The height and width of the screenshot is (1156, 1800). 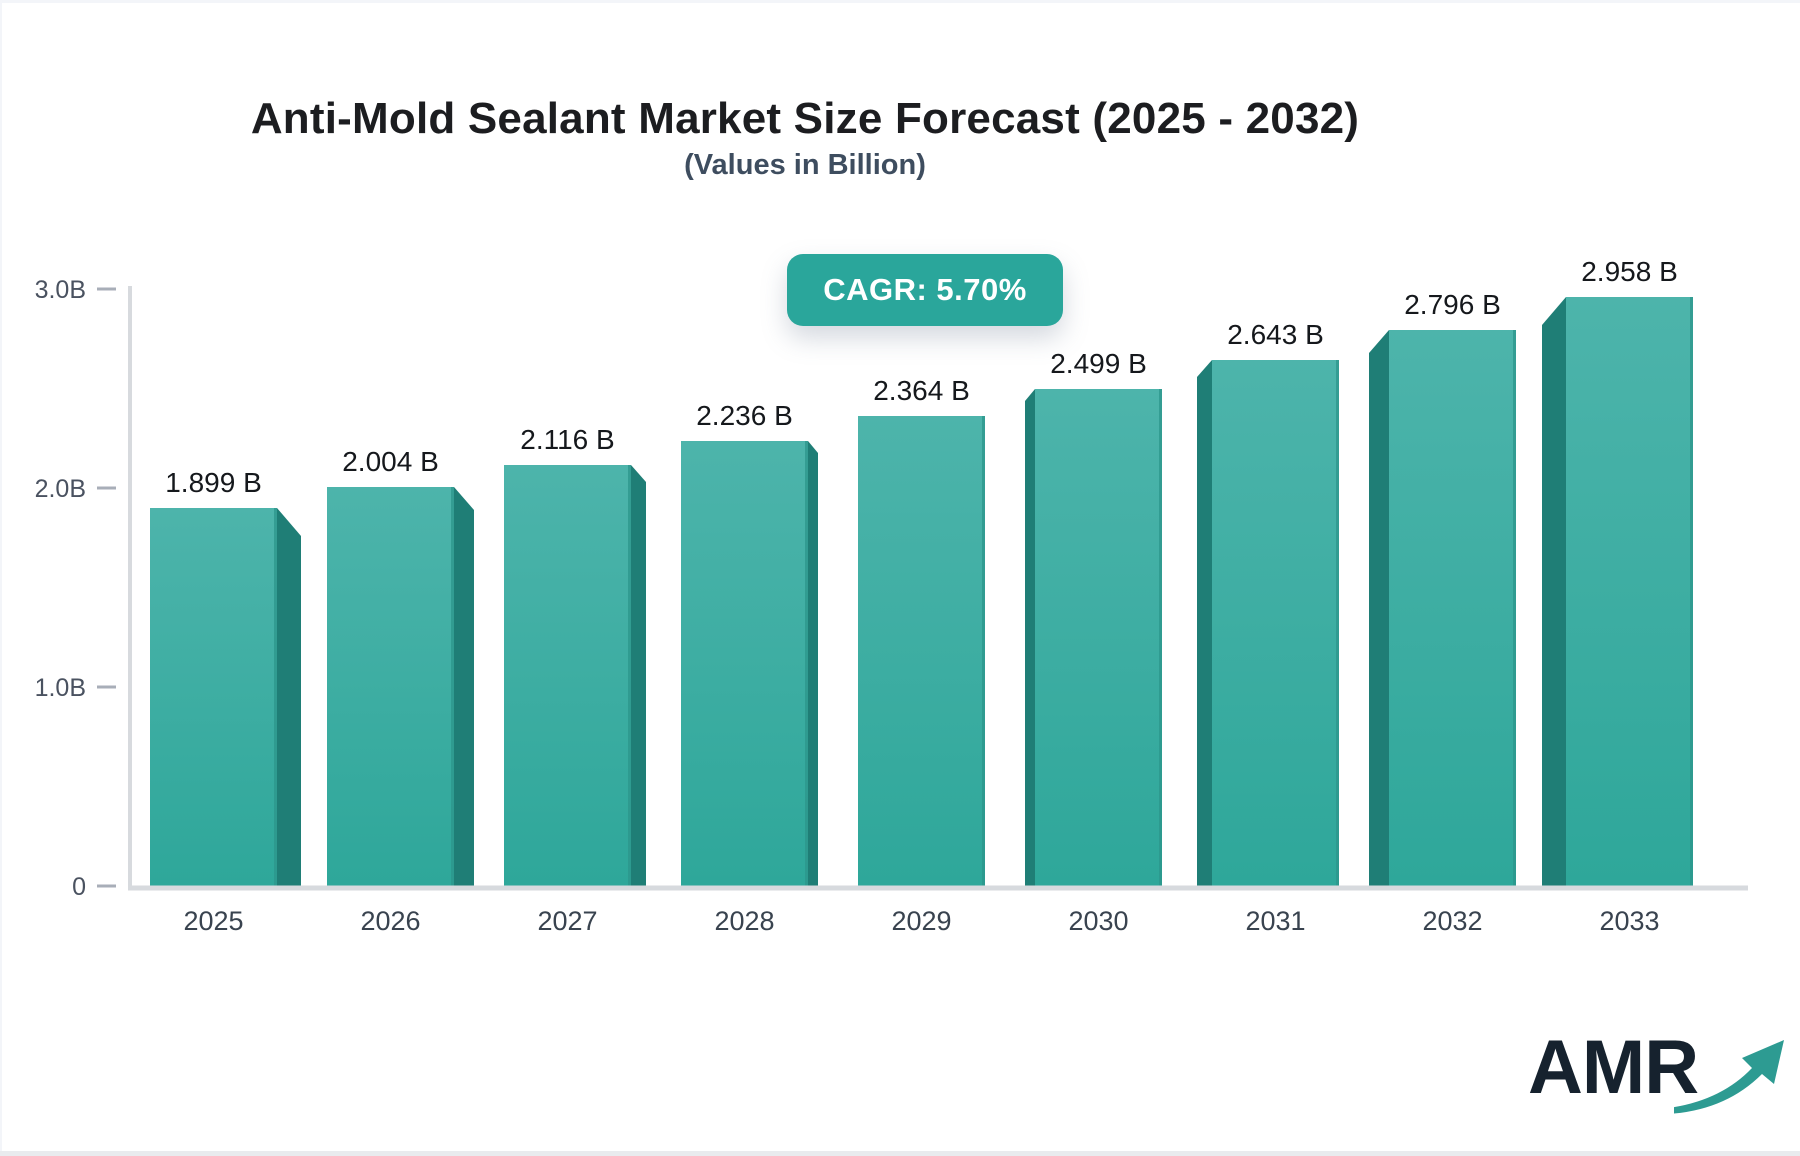 What do you see at coordinates (744, 415) in the screenshot?
I see `bar-value-label-2028: 2.236 B` at bounding box center [744, 415].